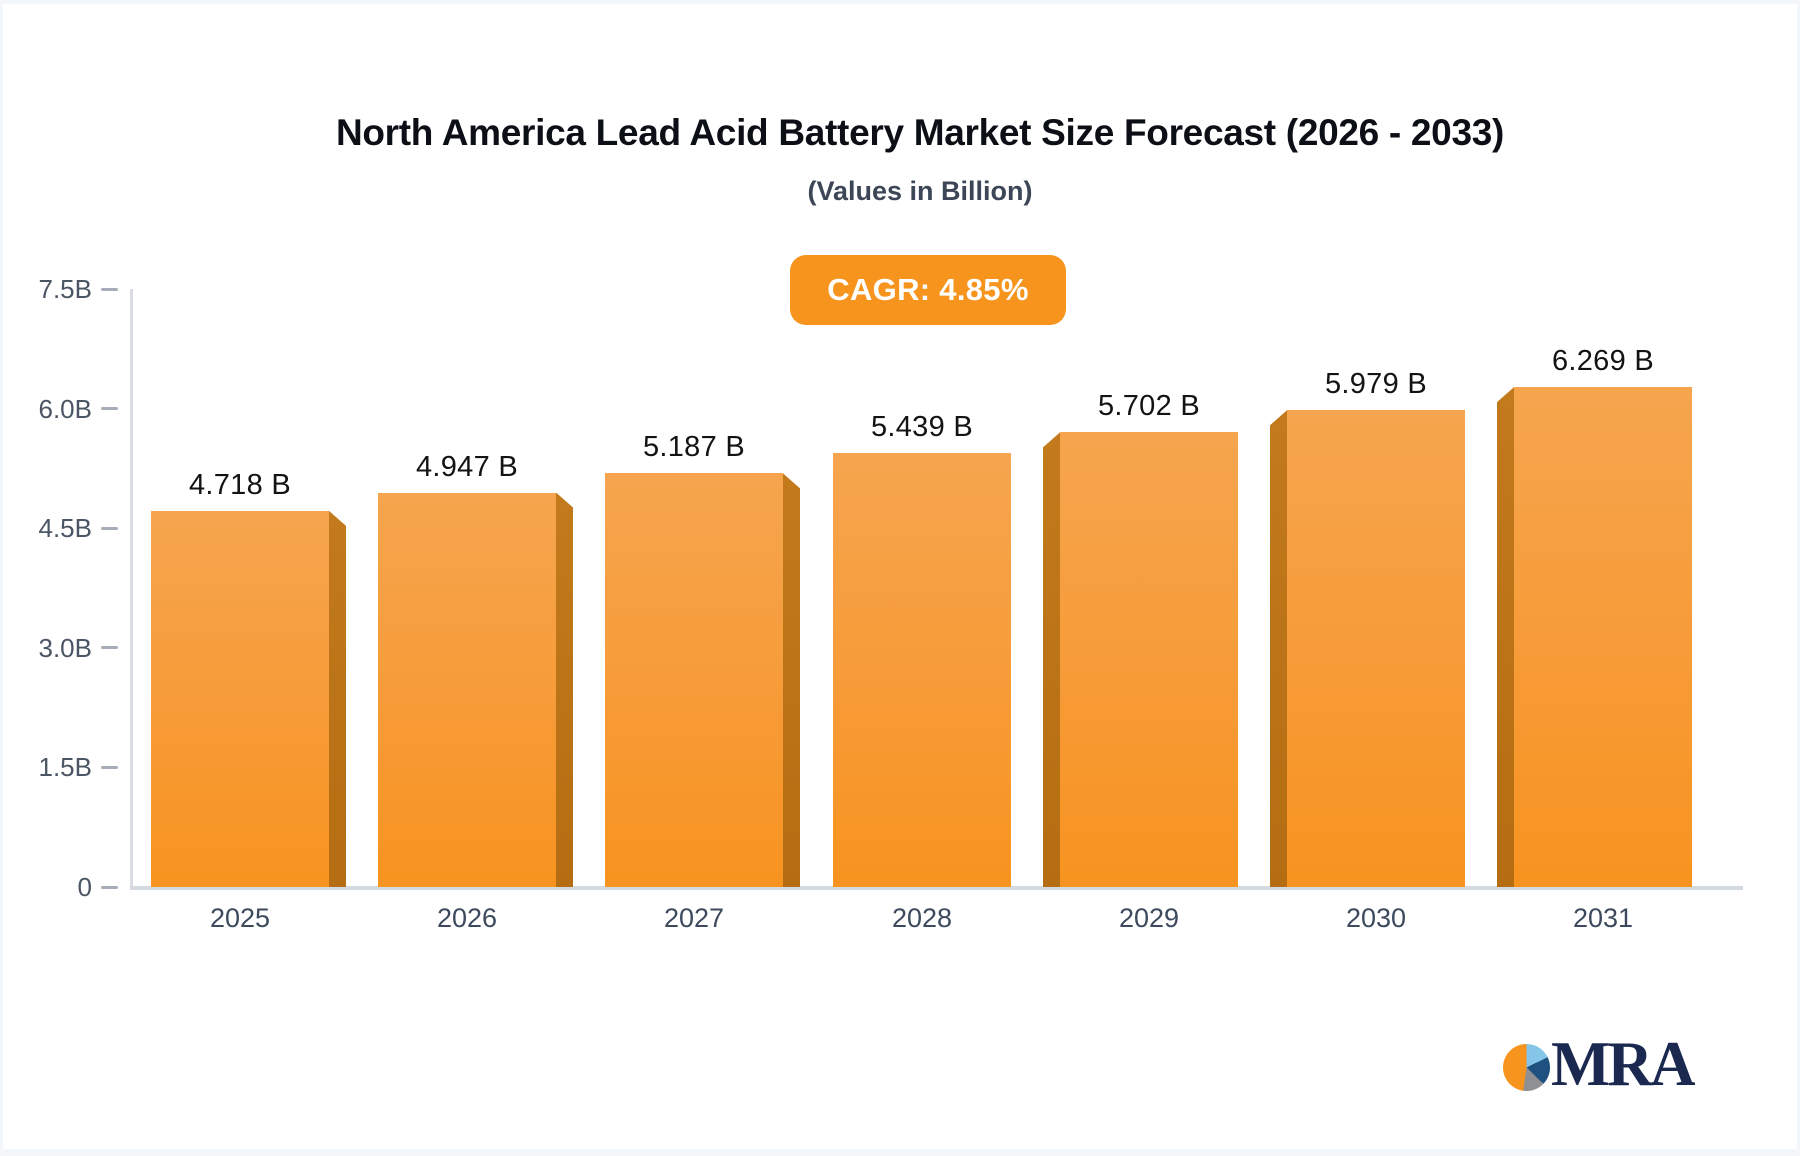 The height and width of the screenshot is (1156, 1800). I want to click on x-tick-label: 2026, so click(467, 918).